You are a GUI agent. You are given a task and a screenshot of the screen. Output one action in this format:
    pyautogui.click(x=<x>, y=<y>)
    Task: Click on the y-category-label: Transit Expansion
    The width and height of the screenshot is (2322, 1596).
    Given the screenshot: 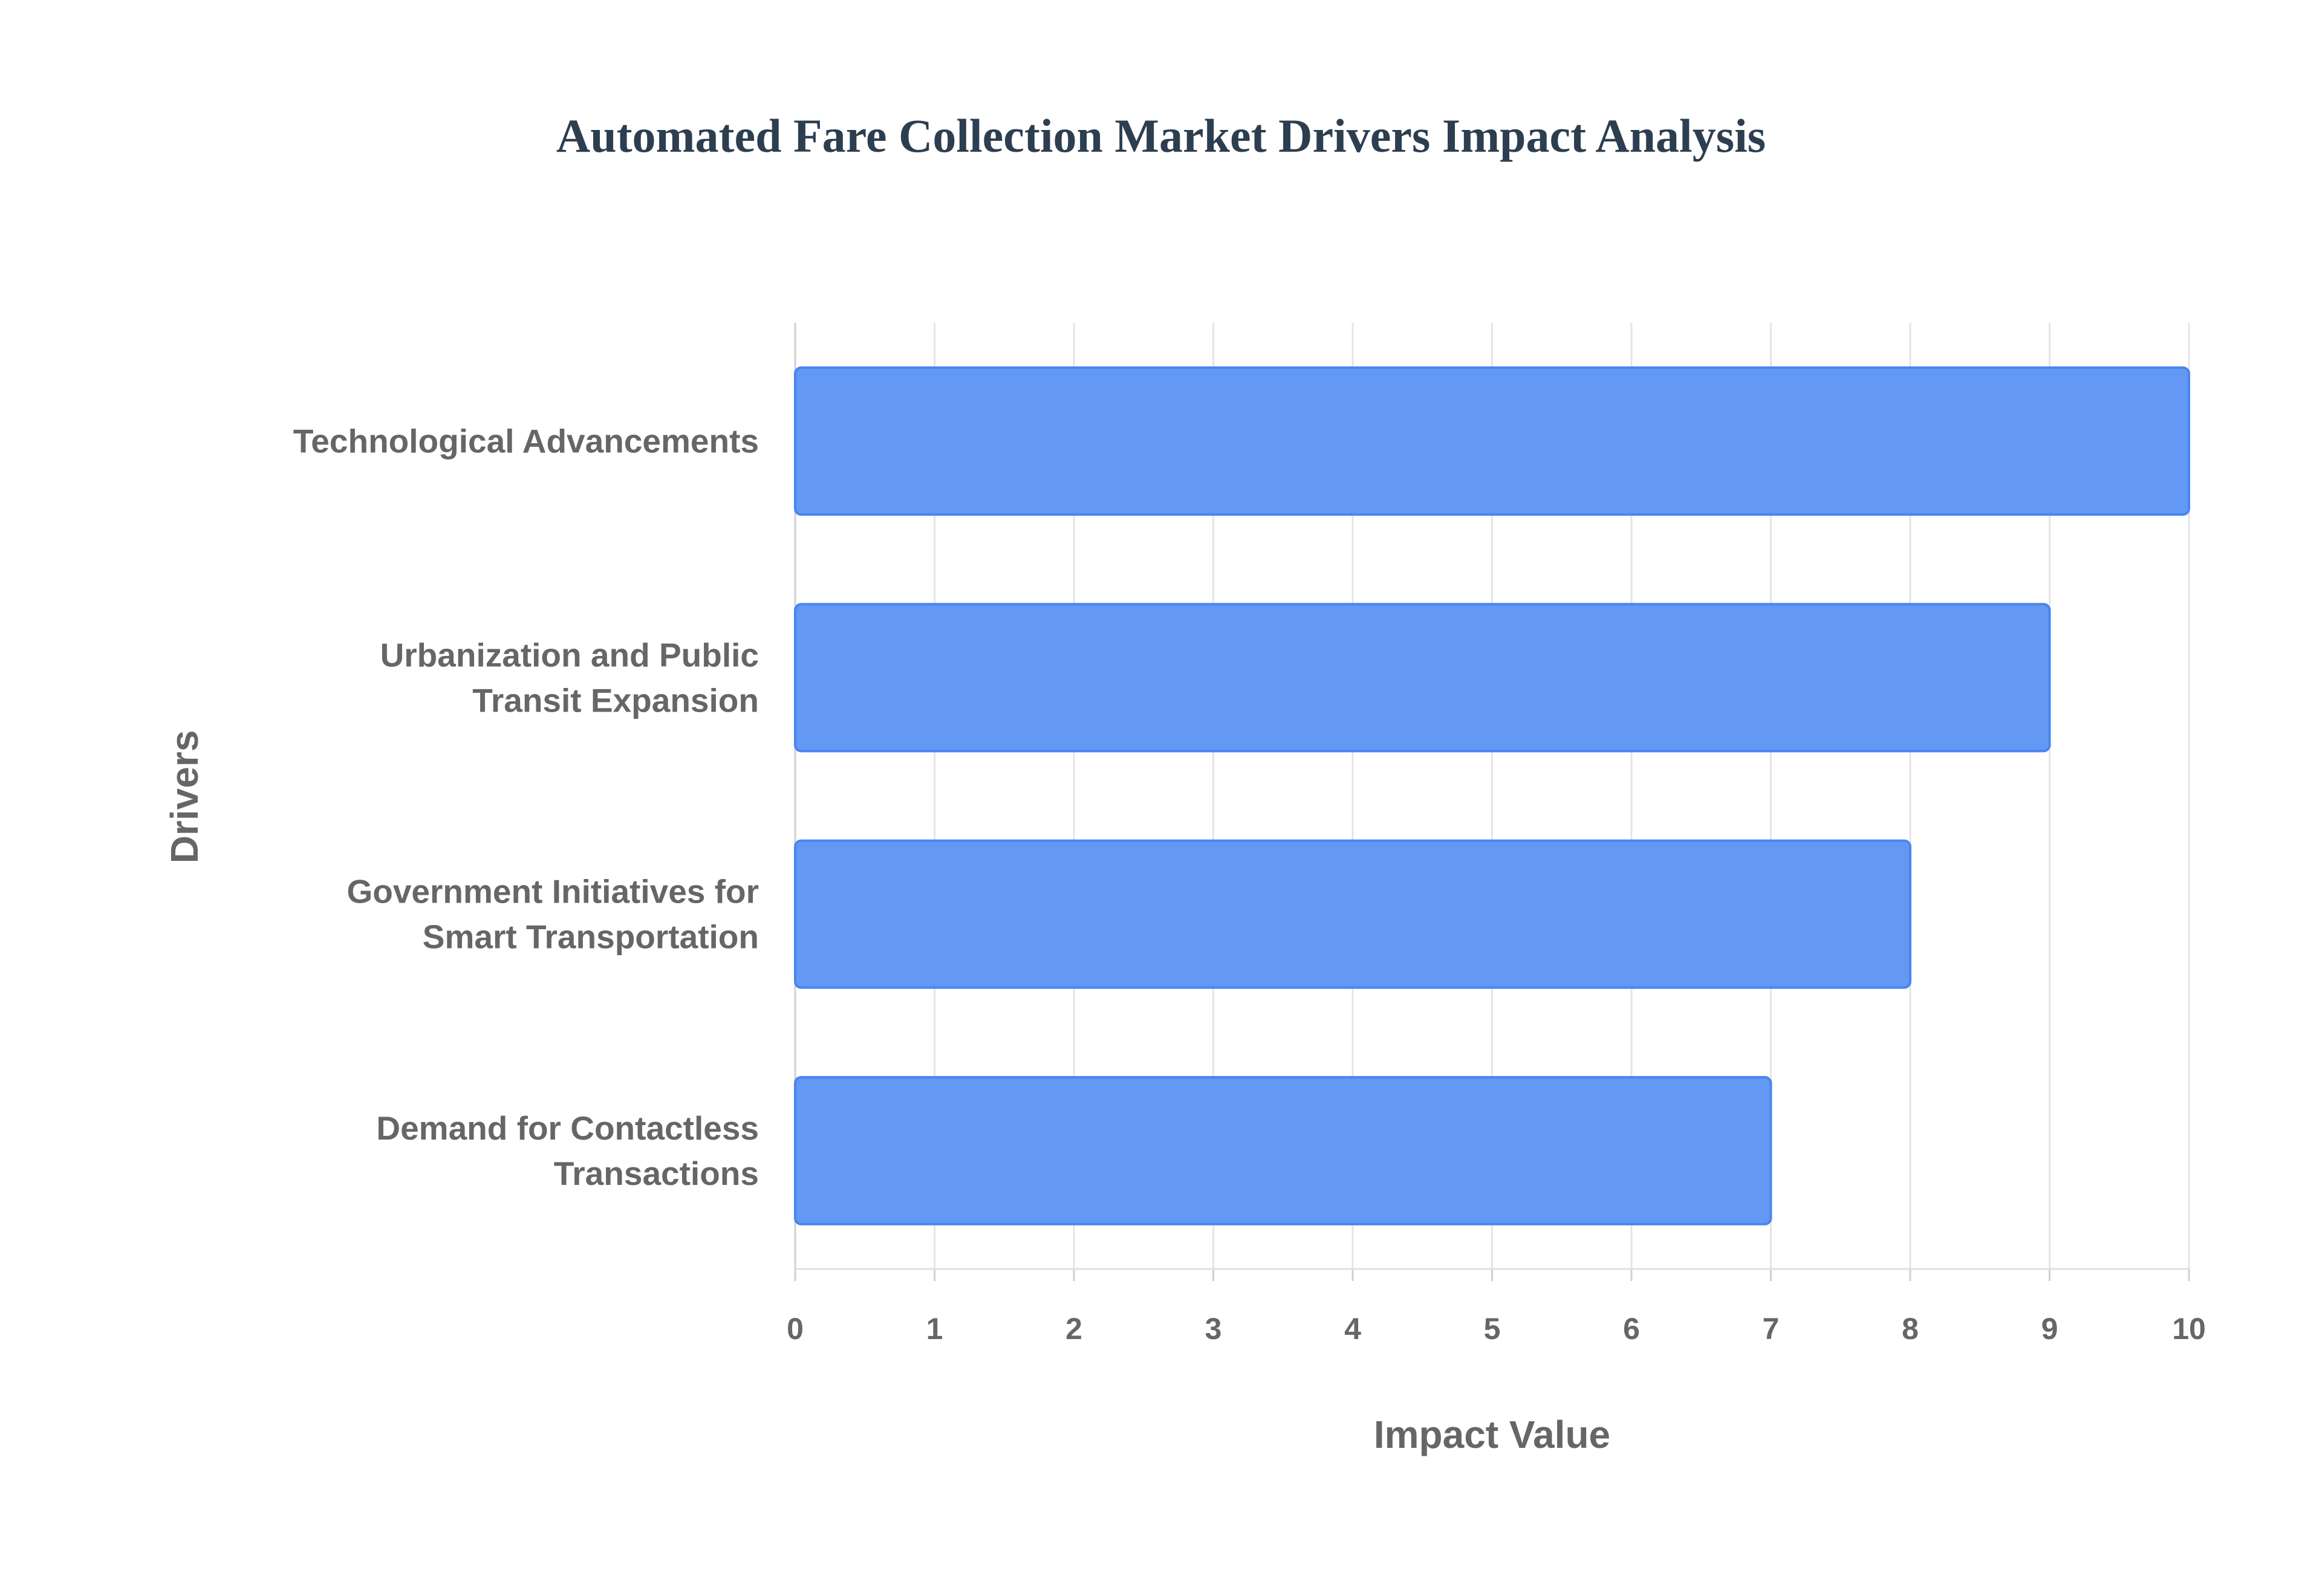 What is the action you would take?
    pyautogui.click(x=615, y=700)
    